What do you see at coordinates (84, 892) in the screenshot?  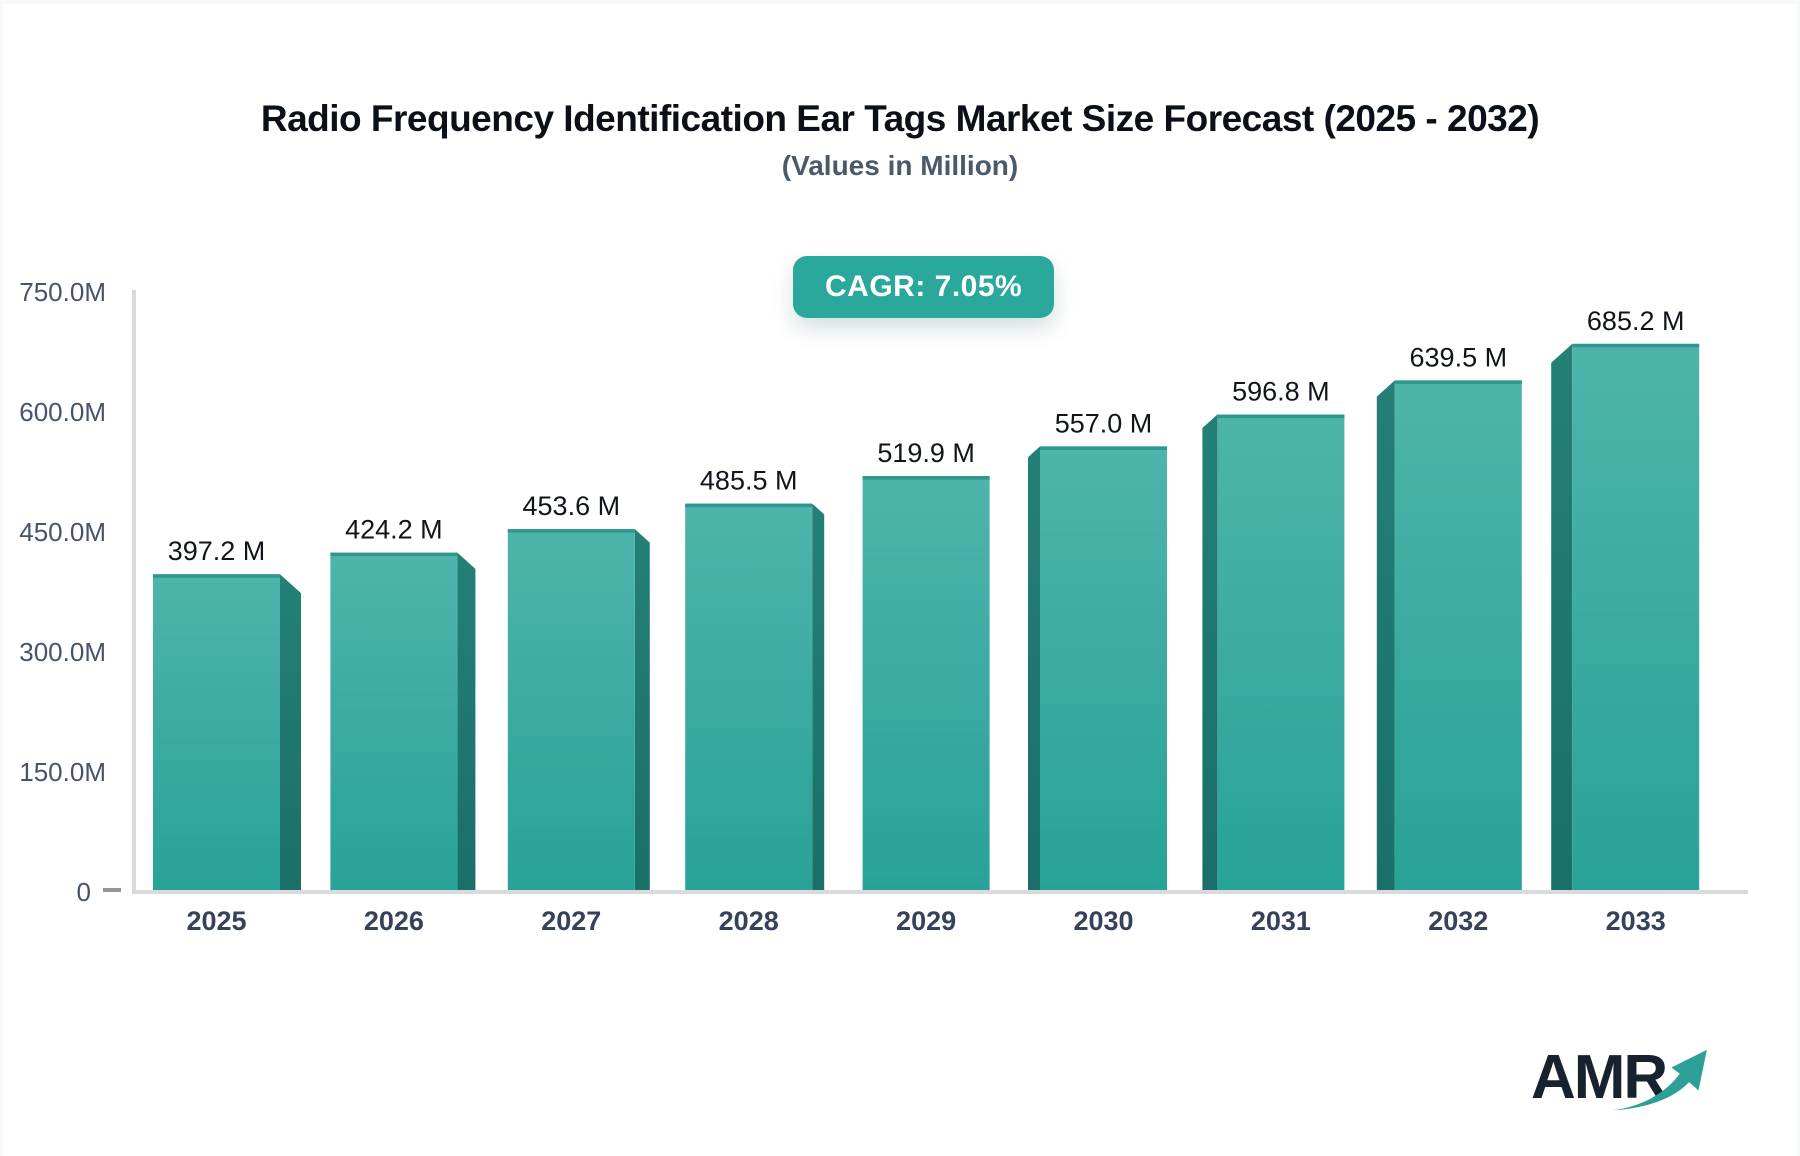 I see `y-axis-label: 0` at bounding box center [84, 892].